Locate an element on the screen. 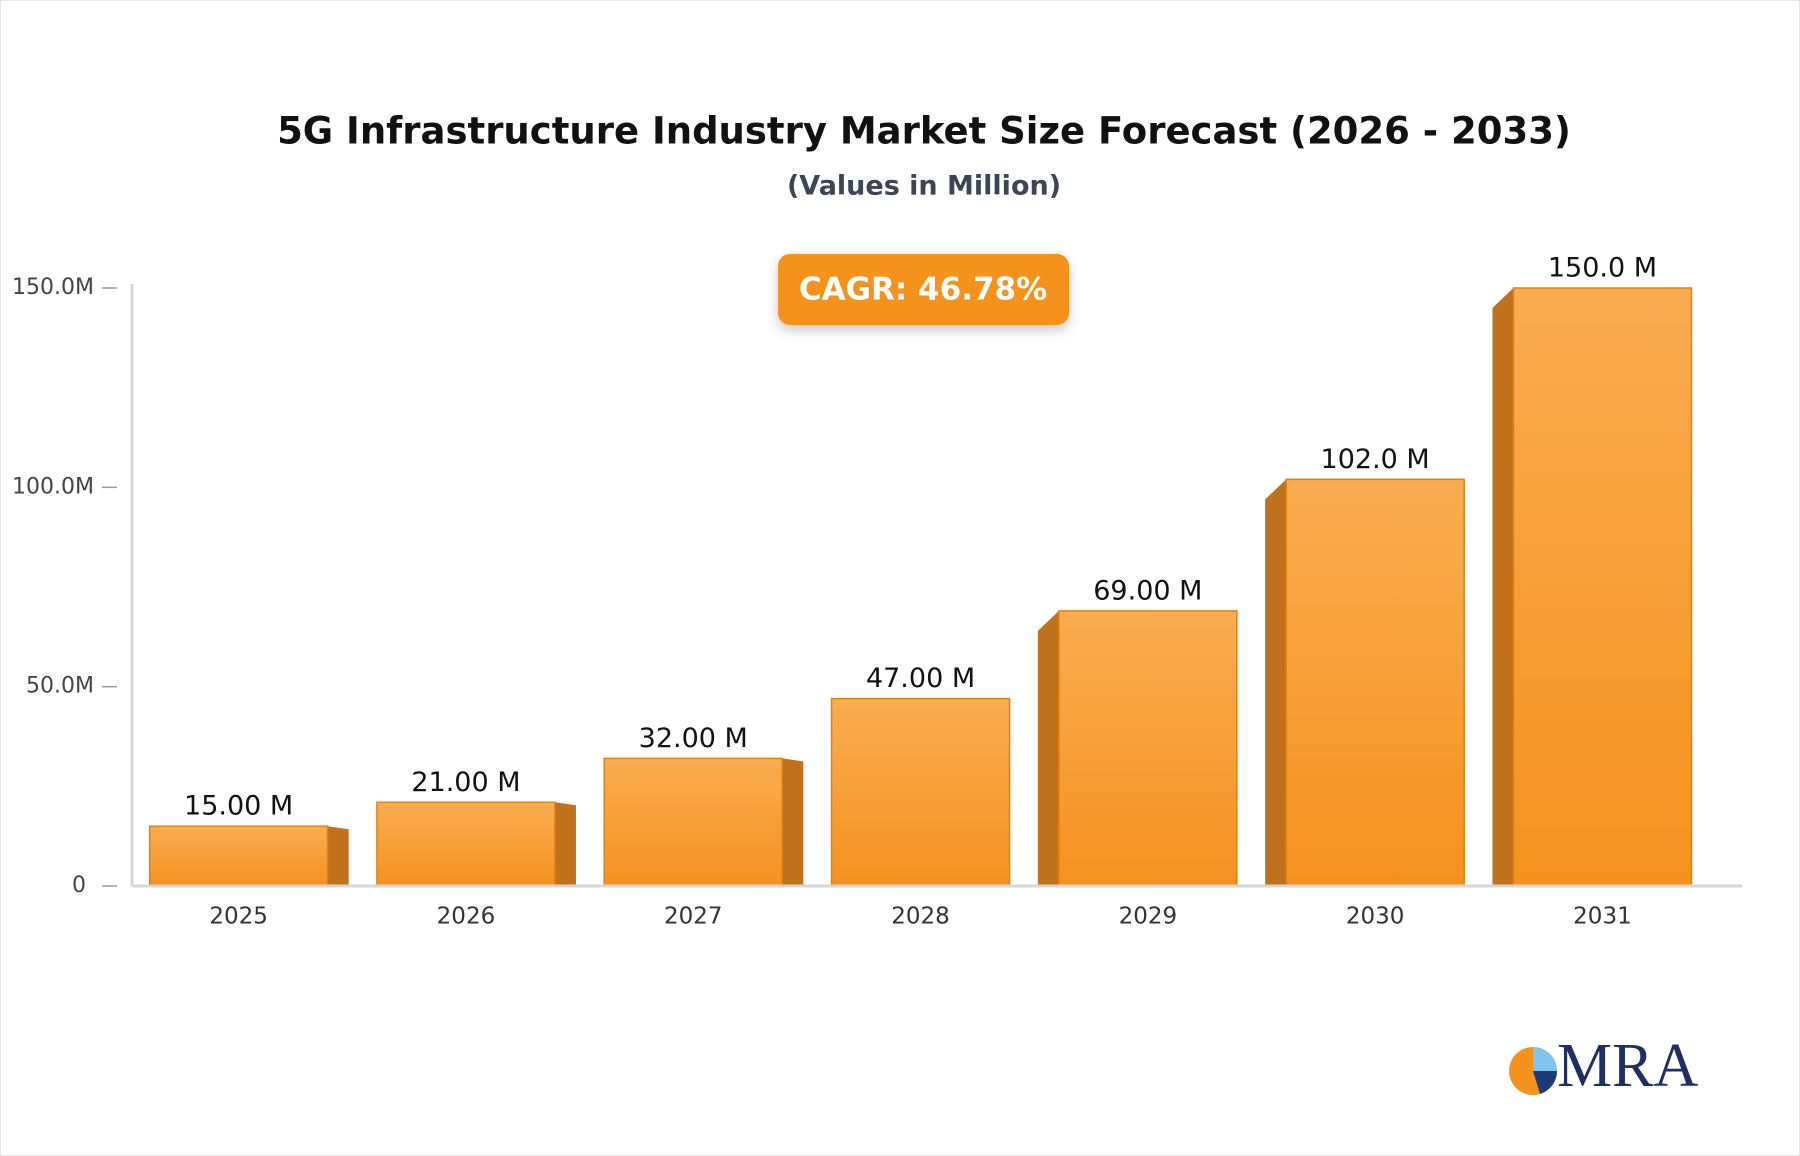 This screenshot has width=1800, height=1156. logo-text: MRA is located at coordinates (1627, 1066).